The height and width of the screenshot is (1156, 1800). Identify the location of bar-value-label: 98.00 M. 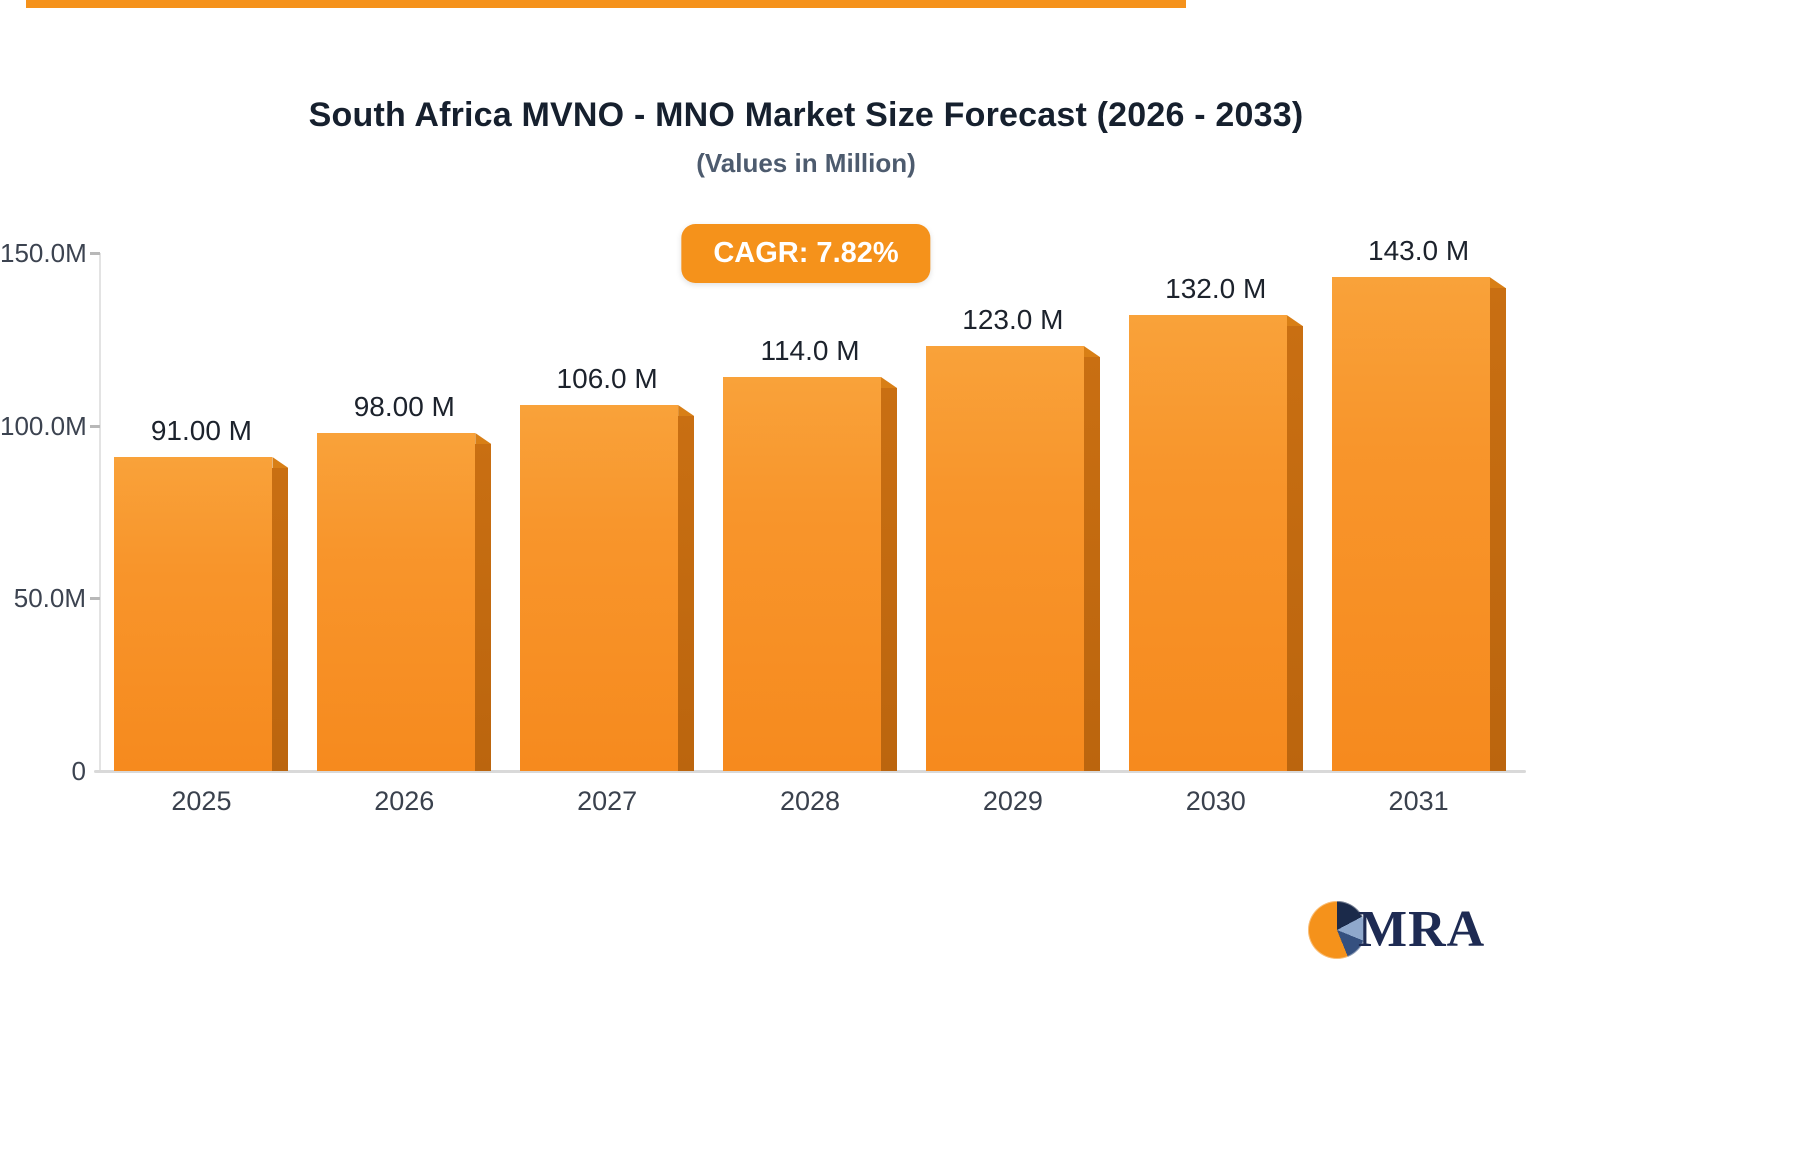
(404, 406).